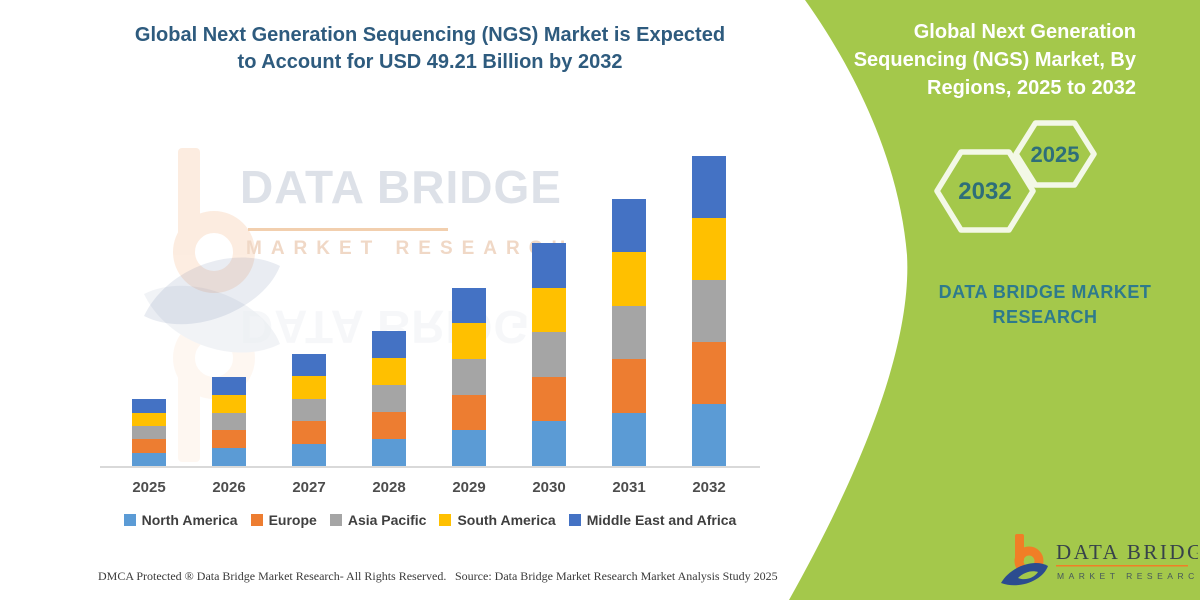  What do you see at coordinates (506, 520) in the screenshot?
I see `legend-label: South America` at bounding box center [506, 520].